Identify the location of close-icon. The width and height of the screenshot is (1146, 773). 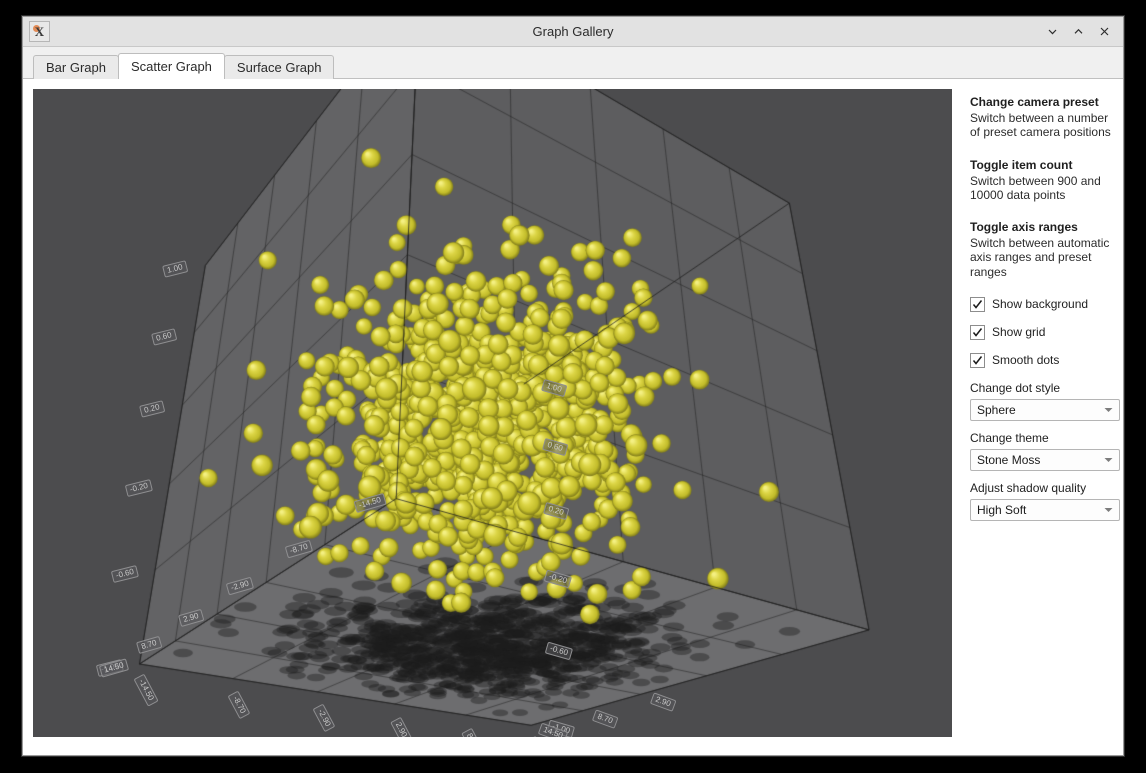
(1104, 32).